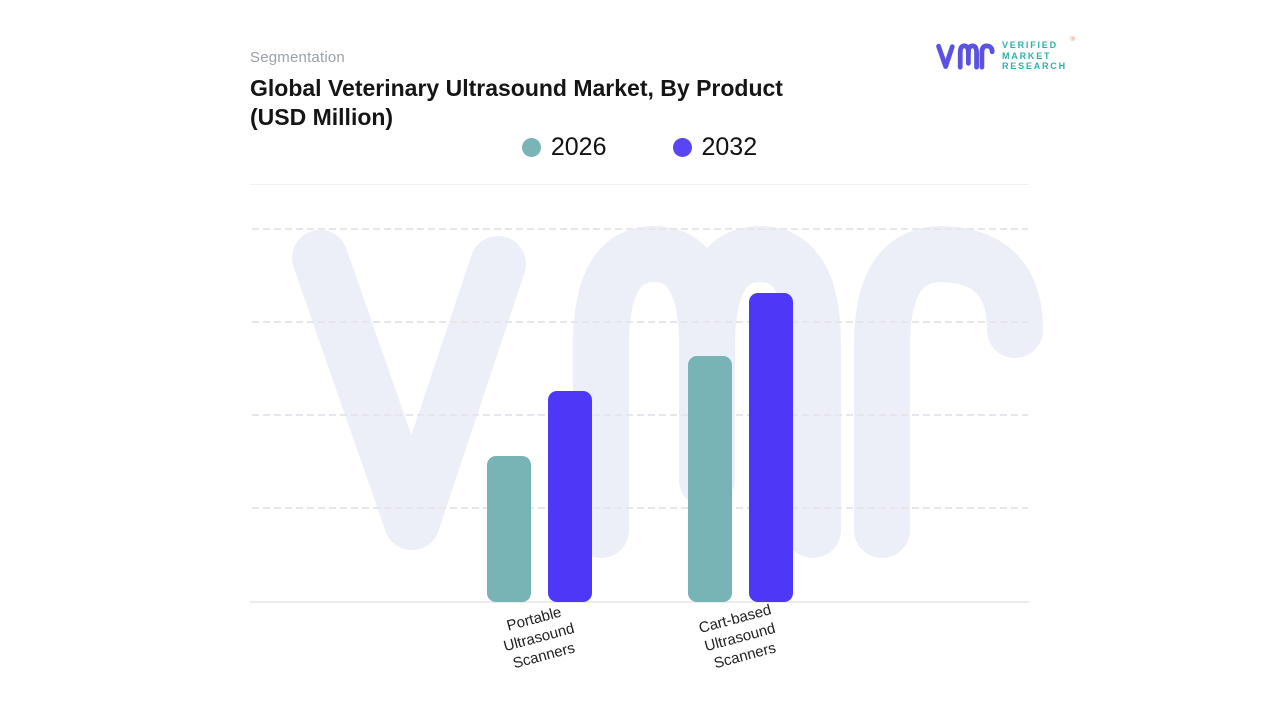 This screenshot has height=720, width=1280. What do you see at coordinates (710, 479) in the screenshot?
I see `bar-2026-cart-based-ultrasound-scanners` at bounding box center [710, 479].